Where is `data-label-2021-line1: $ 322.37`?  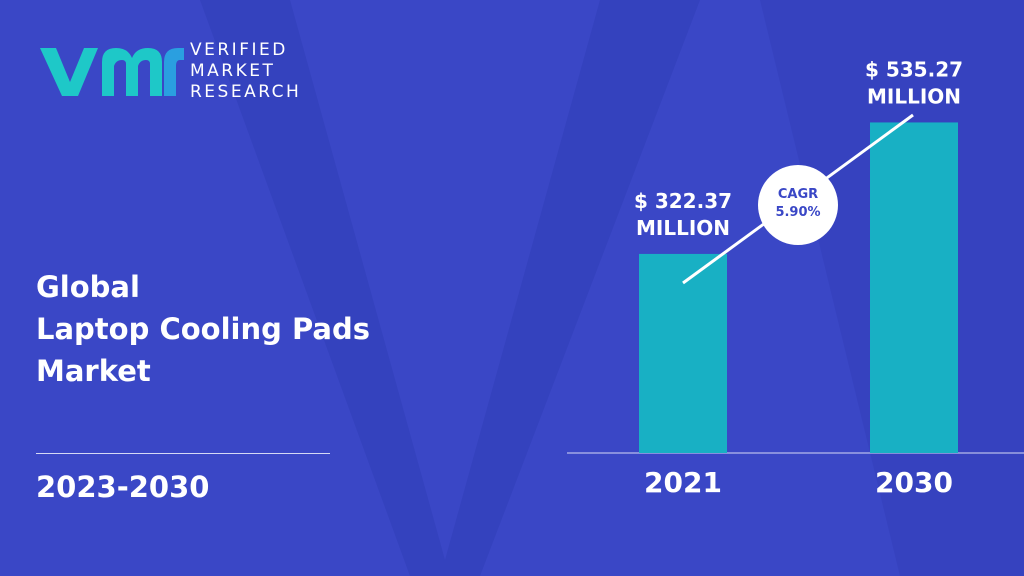
data-label-2021-line1: $ 322.37 is located at coordinates (683, 201).